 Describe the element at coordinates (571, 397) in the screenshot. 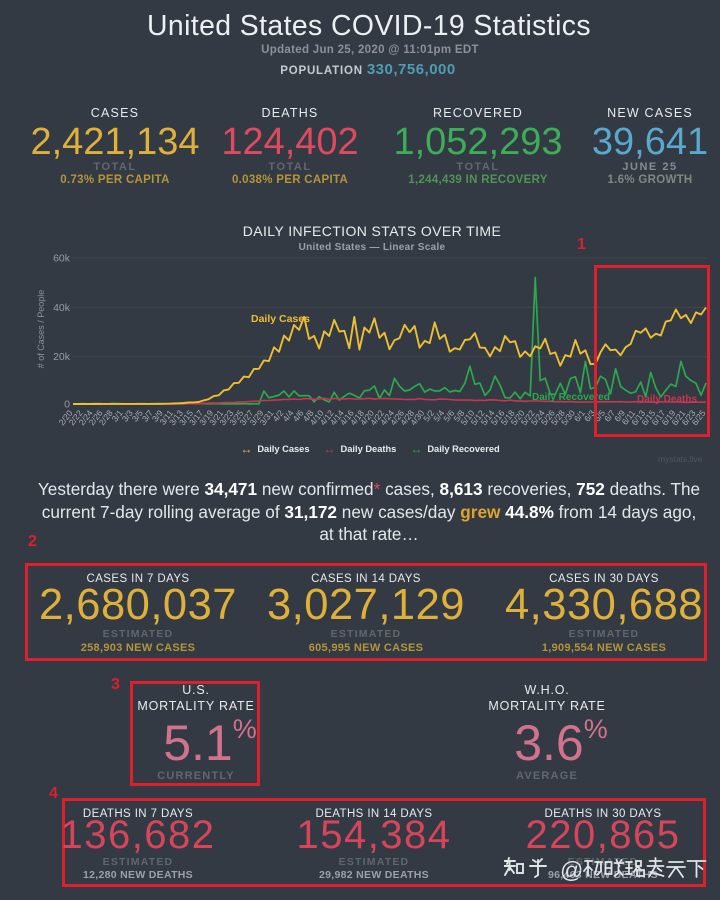

I see `svg-text: Daily Recovered` at that location.